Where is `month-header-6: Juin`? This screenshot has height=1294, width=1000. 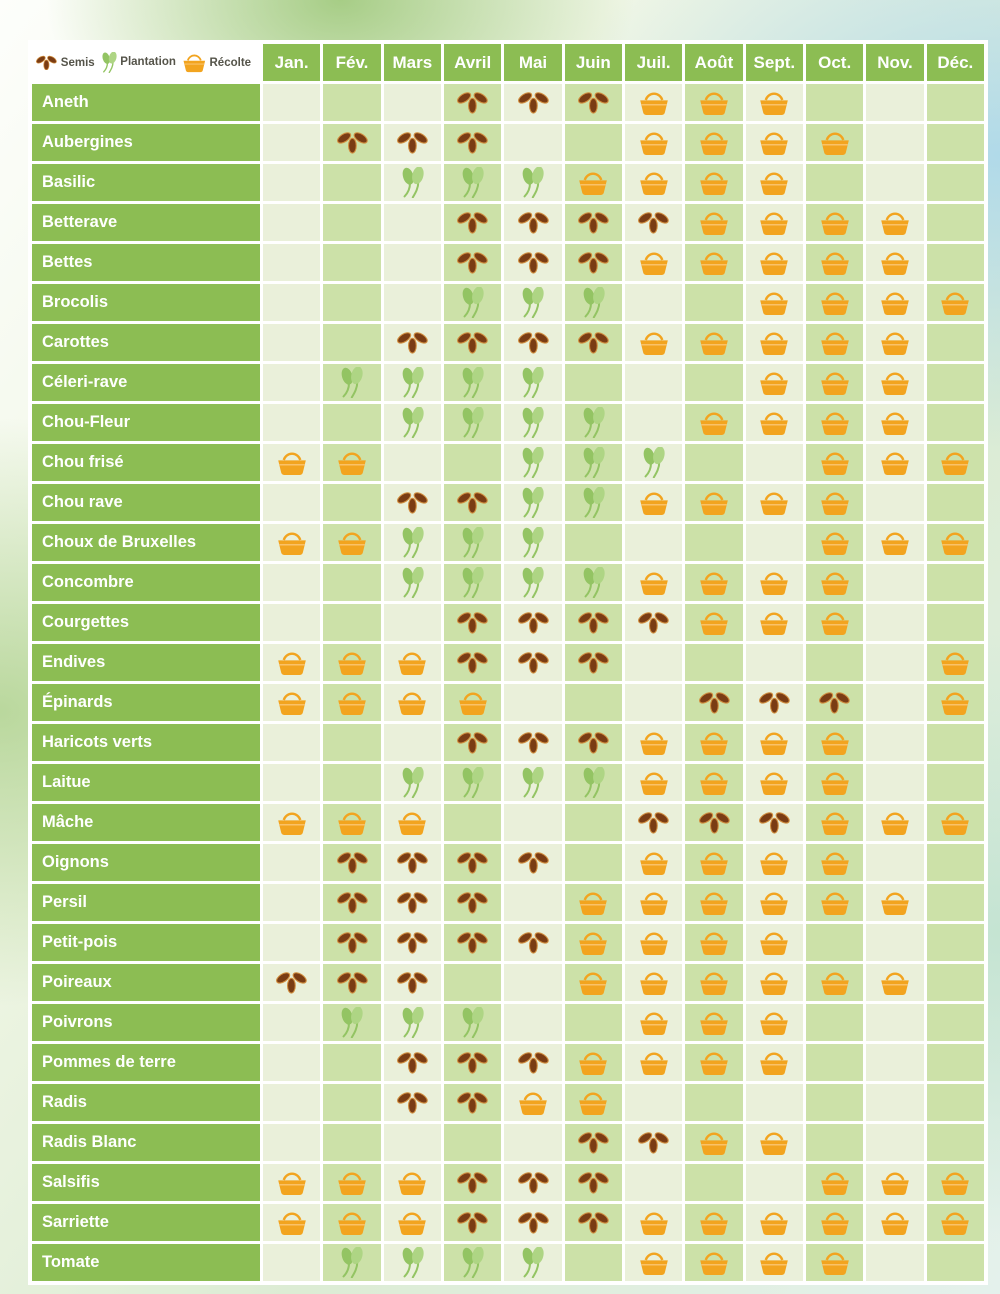
month-header-6: Juin is located at coordinates (593, 62).